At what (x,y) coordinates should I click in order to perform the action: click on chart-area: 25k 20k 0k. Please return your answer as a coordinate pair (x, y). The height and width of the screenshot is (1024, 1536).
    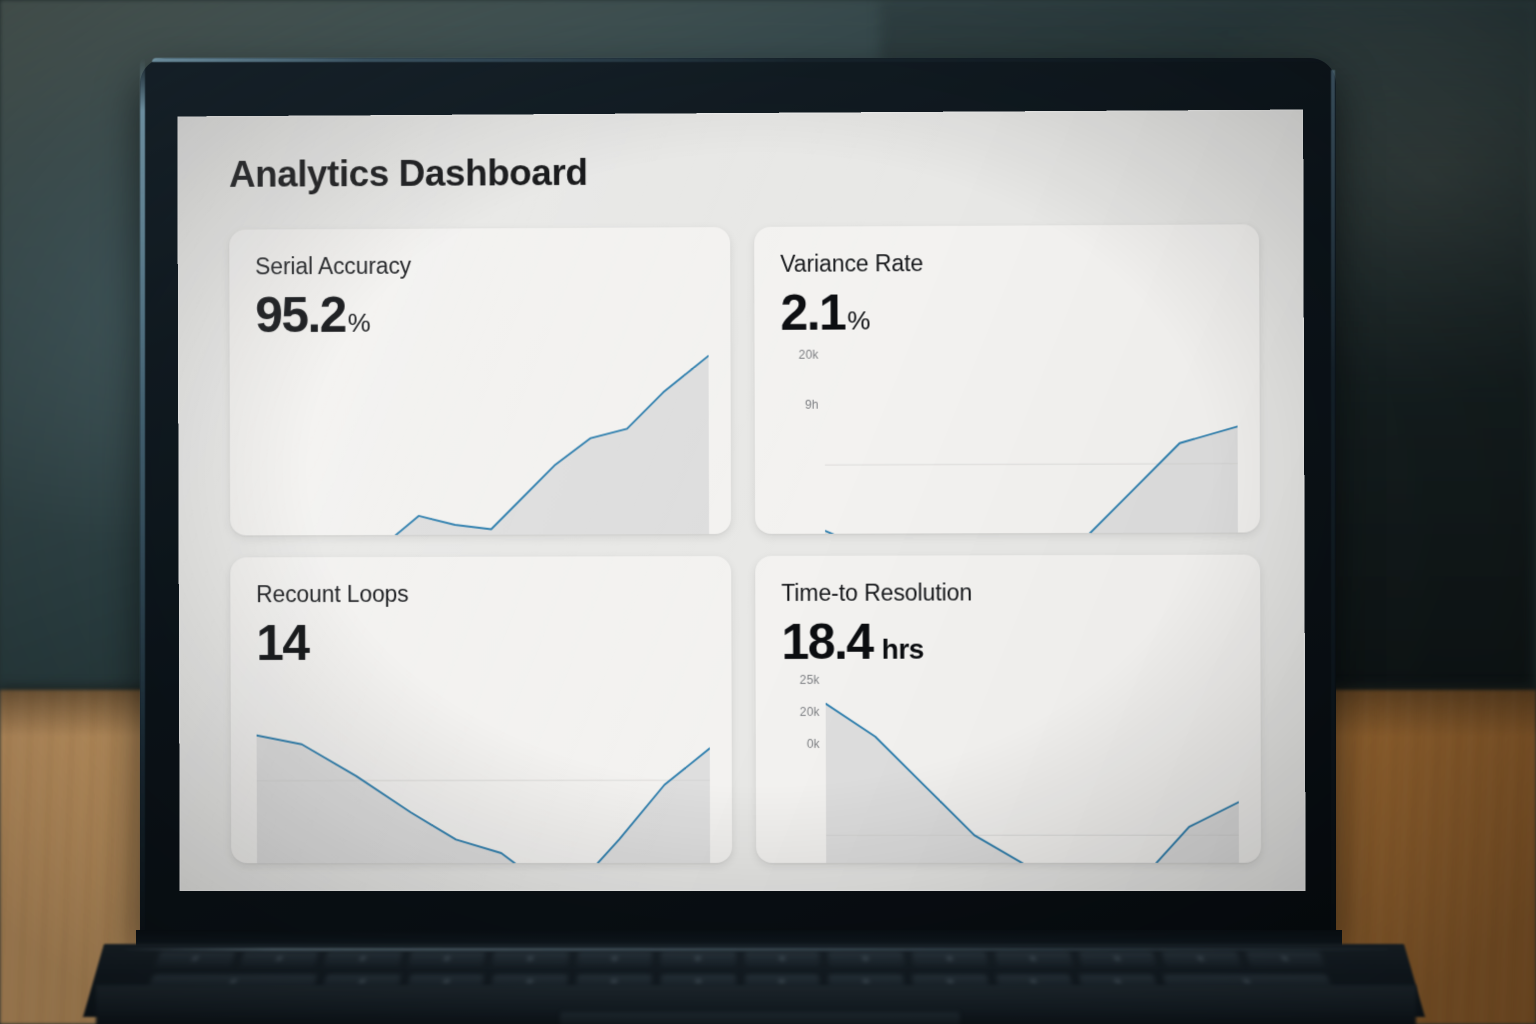
    Looking at the image, I should click on (1011, 766).